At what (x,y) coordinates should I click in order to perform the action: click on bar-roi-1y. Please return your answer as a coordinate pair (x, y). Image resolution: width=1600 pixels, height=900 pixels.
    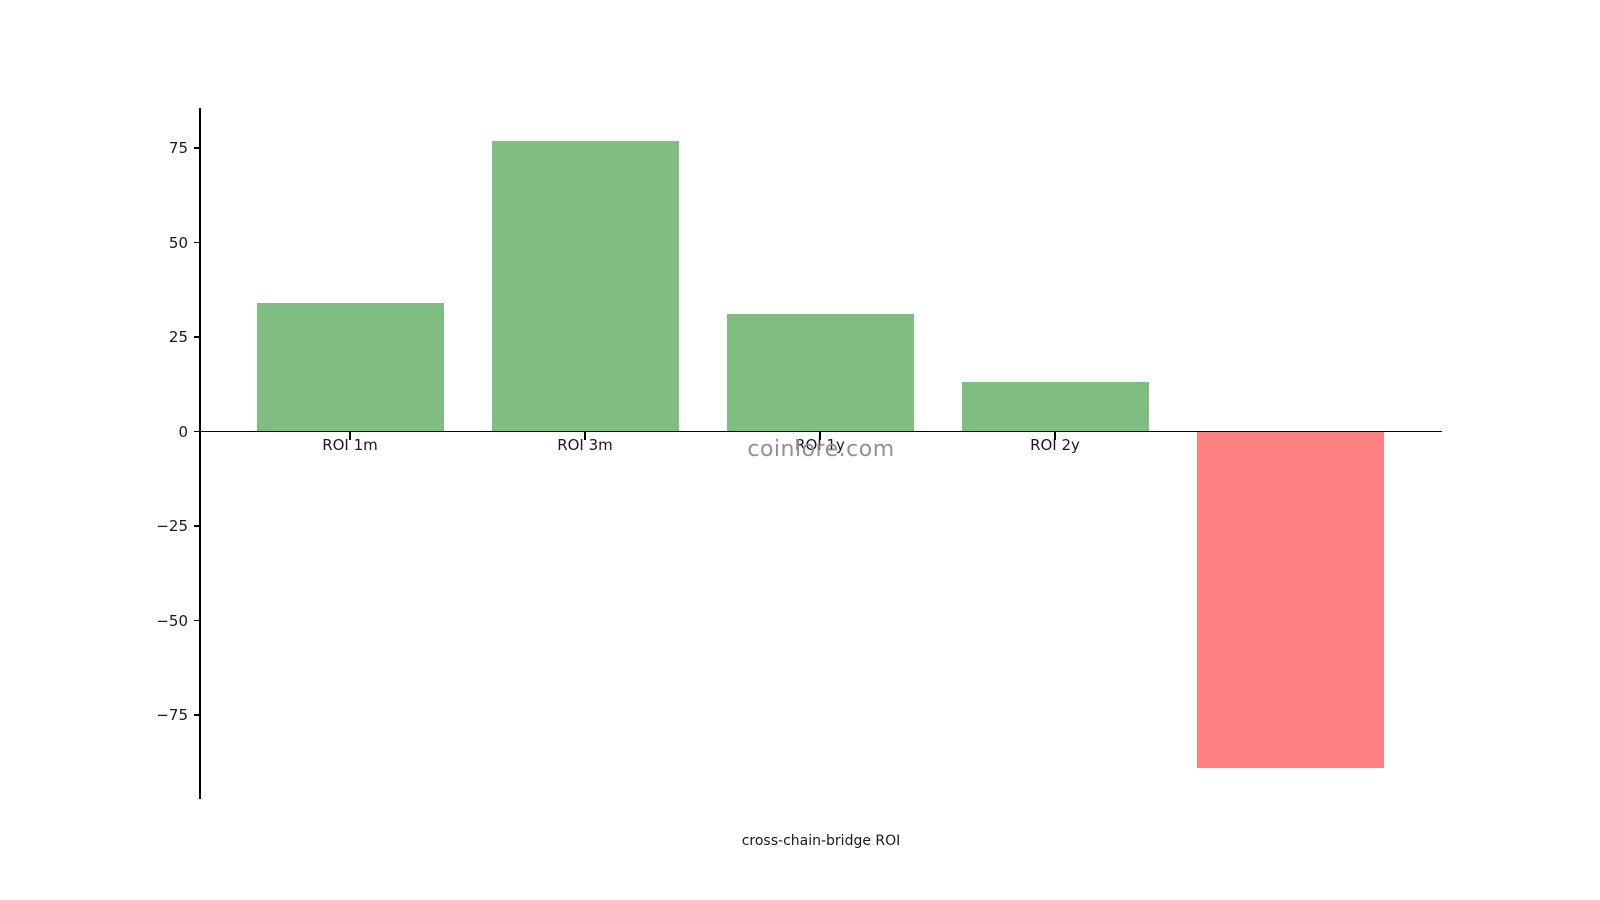
    Looking at the image, I should click on (820, 373).